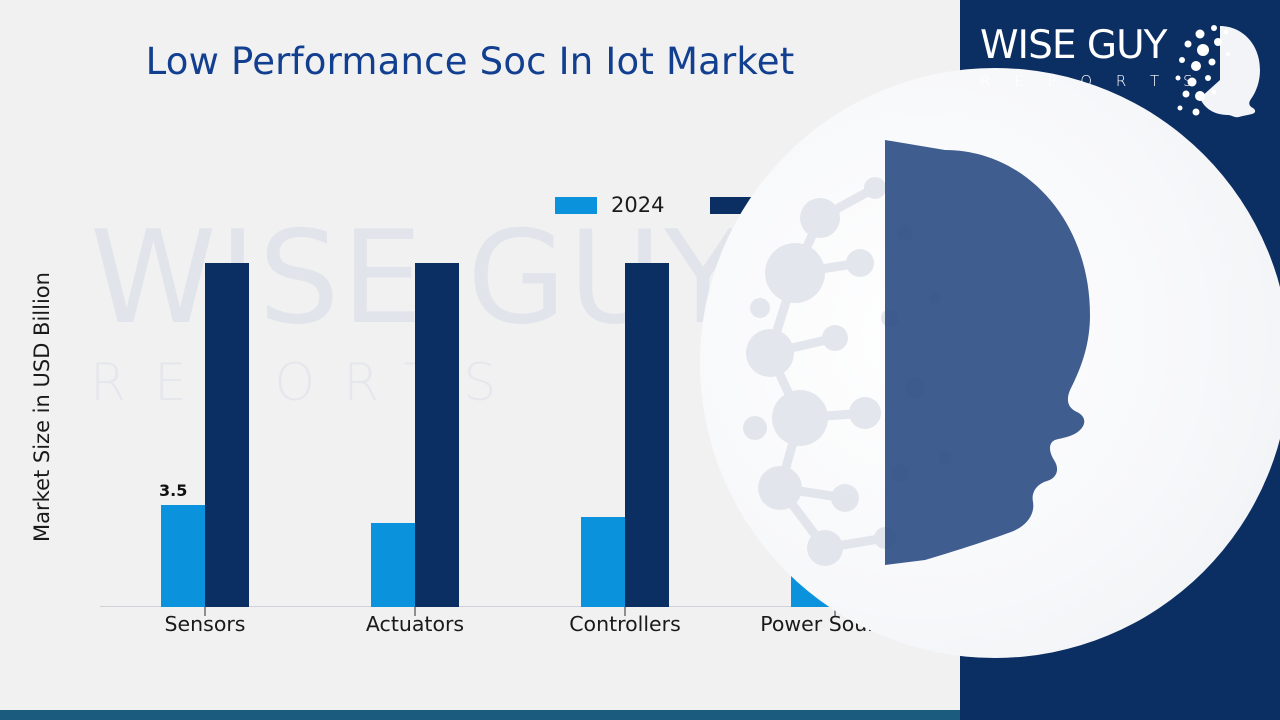 This screenshot has height=720, width=1280. Describe the element at coordinates (647, 435) in the screenshot. I see `bar-2032-controllers` at that location.